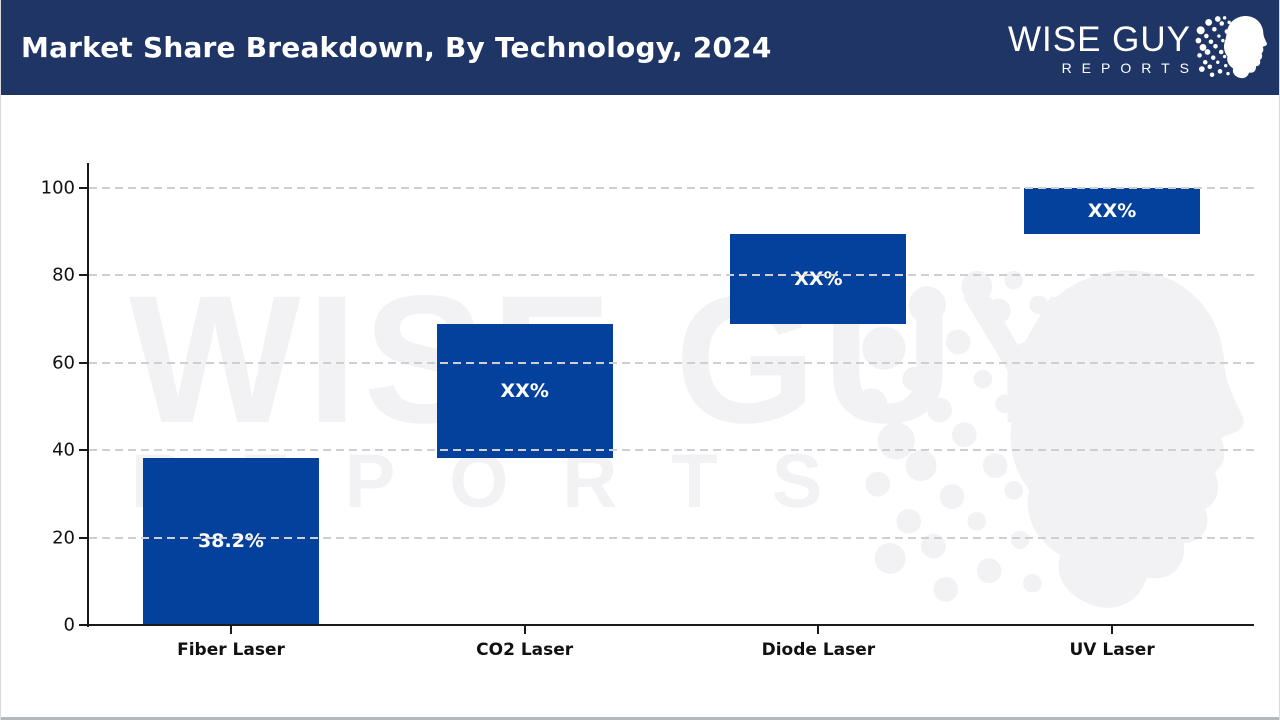  Describe the element at coordinates (525, 650) in the screenshot. I see `x-tick-label-co2-laser: CO2 Laser` at that location.